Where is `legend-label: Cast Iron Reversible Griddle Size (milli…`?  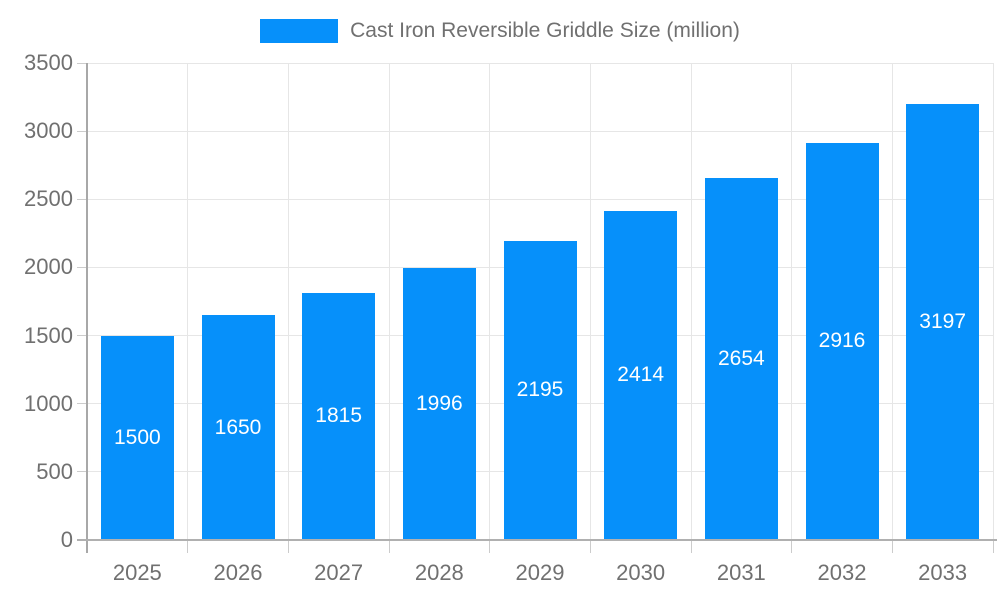
legend-label: Cast Iron Reversible Griddle Size (milli… is located at coordinates (545, 30).